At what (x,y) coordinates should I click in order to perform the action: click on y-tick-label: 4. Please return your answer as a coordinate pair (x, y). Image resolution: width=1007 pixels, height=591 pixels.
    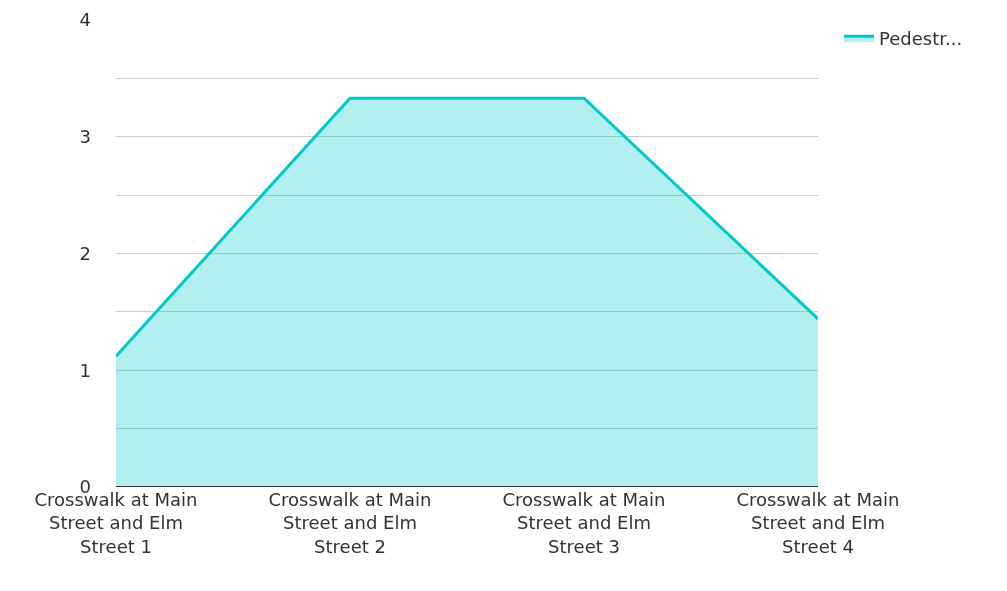
    Looking at the image, I should click on (85, 20).